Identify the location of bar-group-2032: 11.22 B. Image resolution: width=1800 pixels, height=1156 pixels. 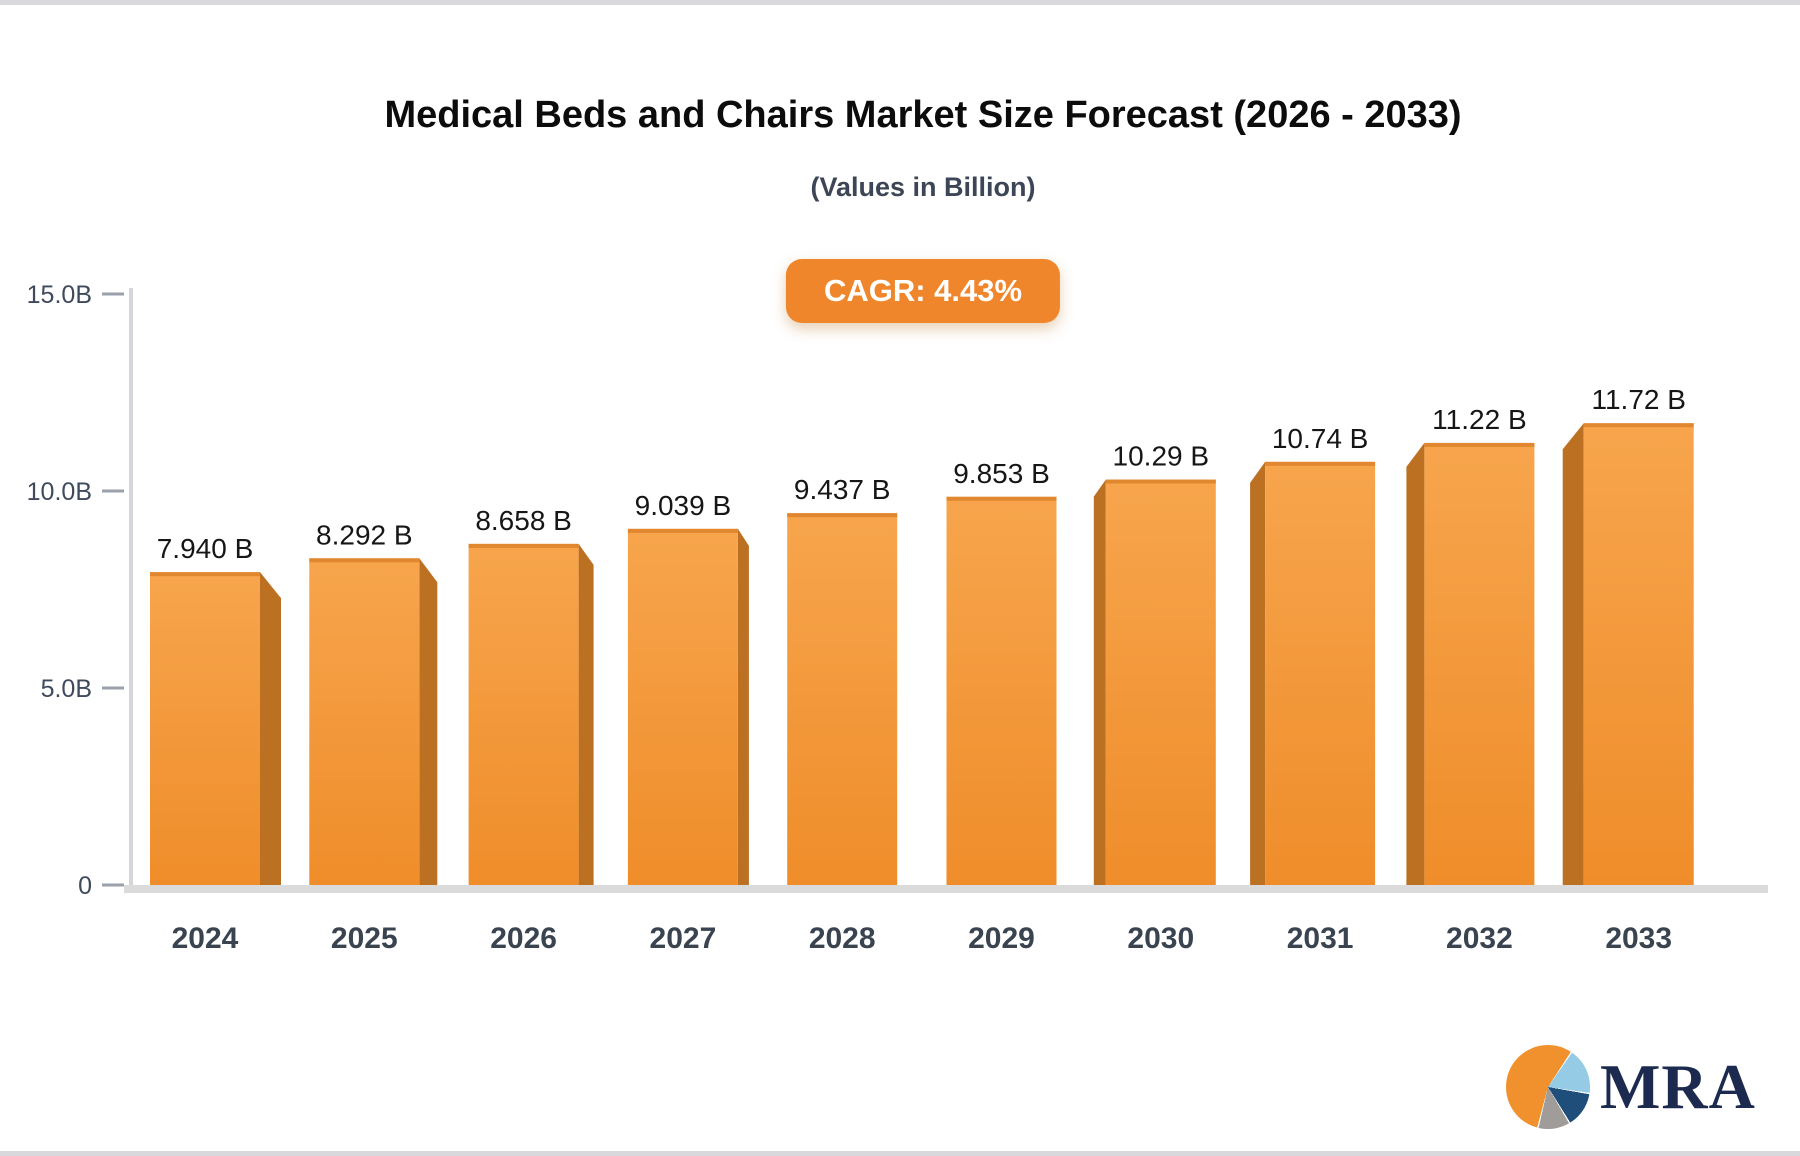
(1470, 644).